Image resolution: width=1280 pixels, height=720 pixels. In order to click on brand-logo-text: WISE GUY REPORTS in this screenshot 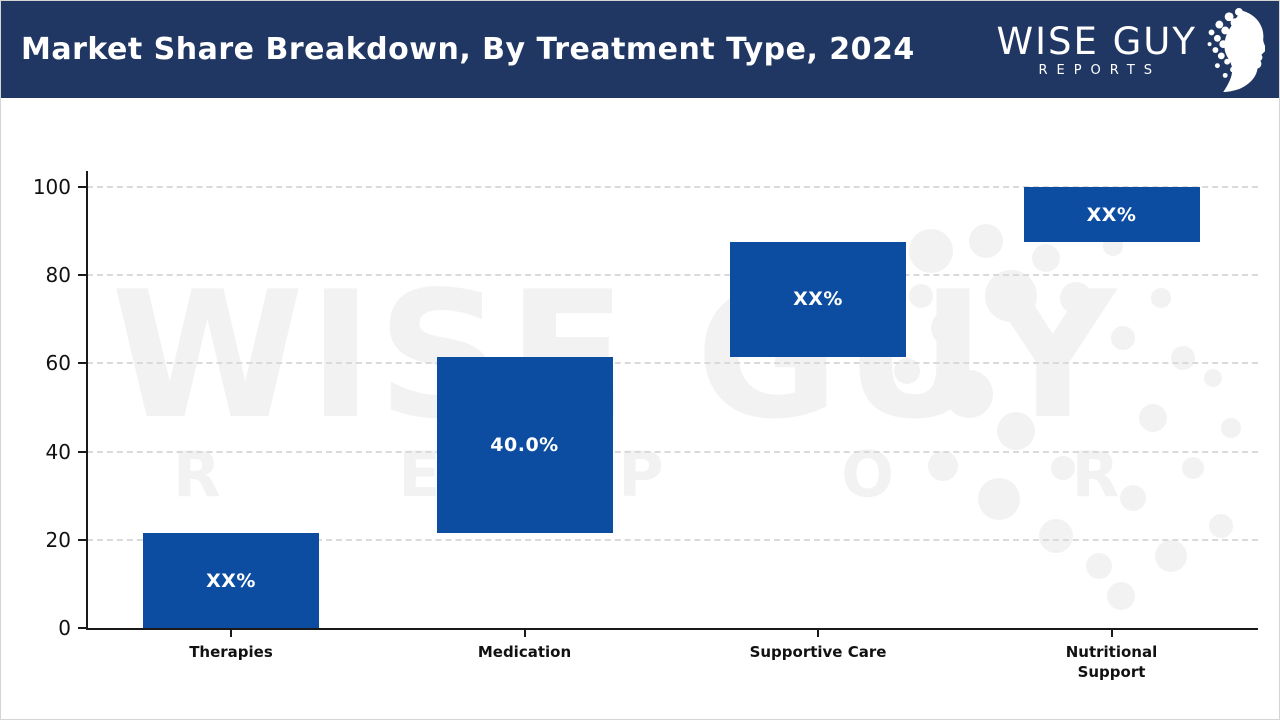, I will do `click(1096, 49)`.